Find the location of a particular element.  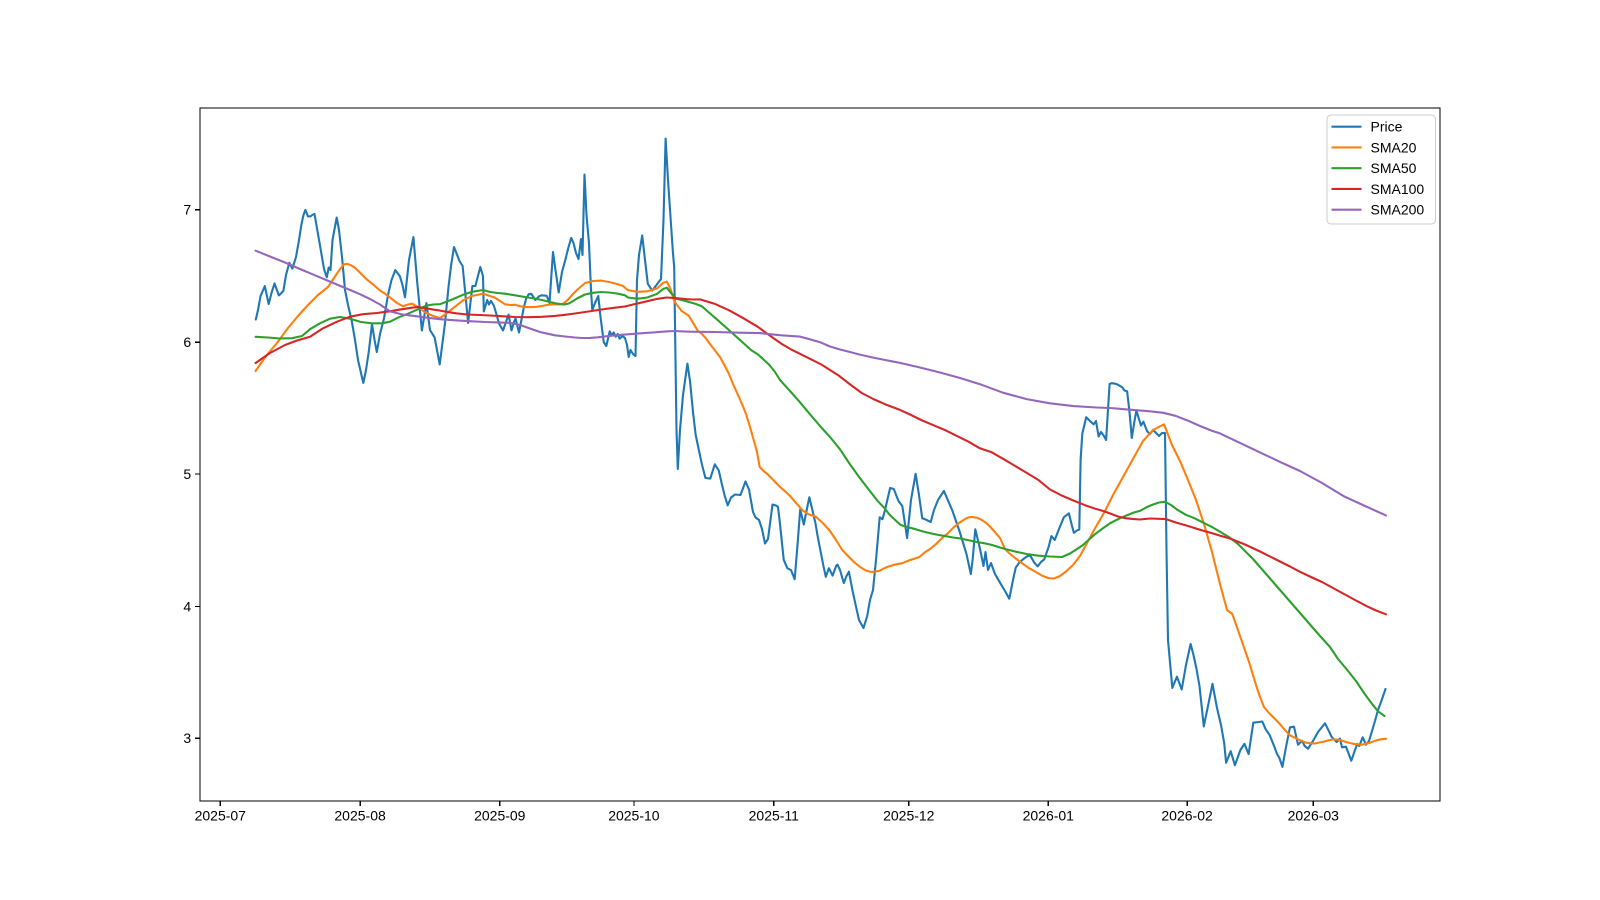

svg-text: Price is located at coordinates (1387, 127).